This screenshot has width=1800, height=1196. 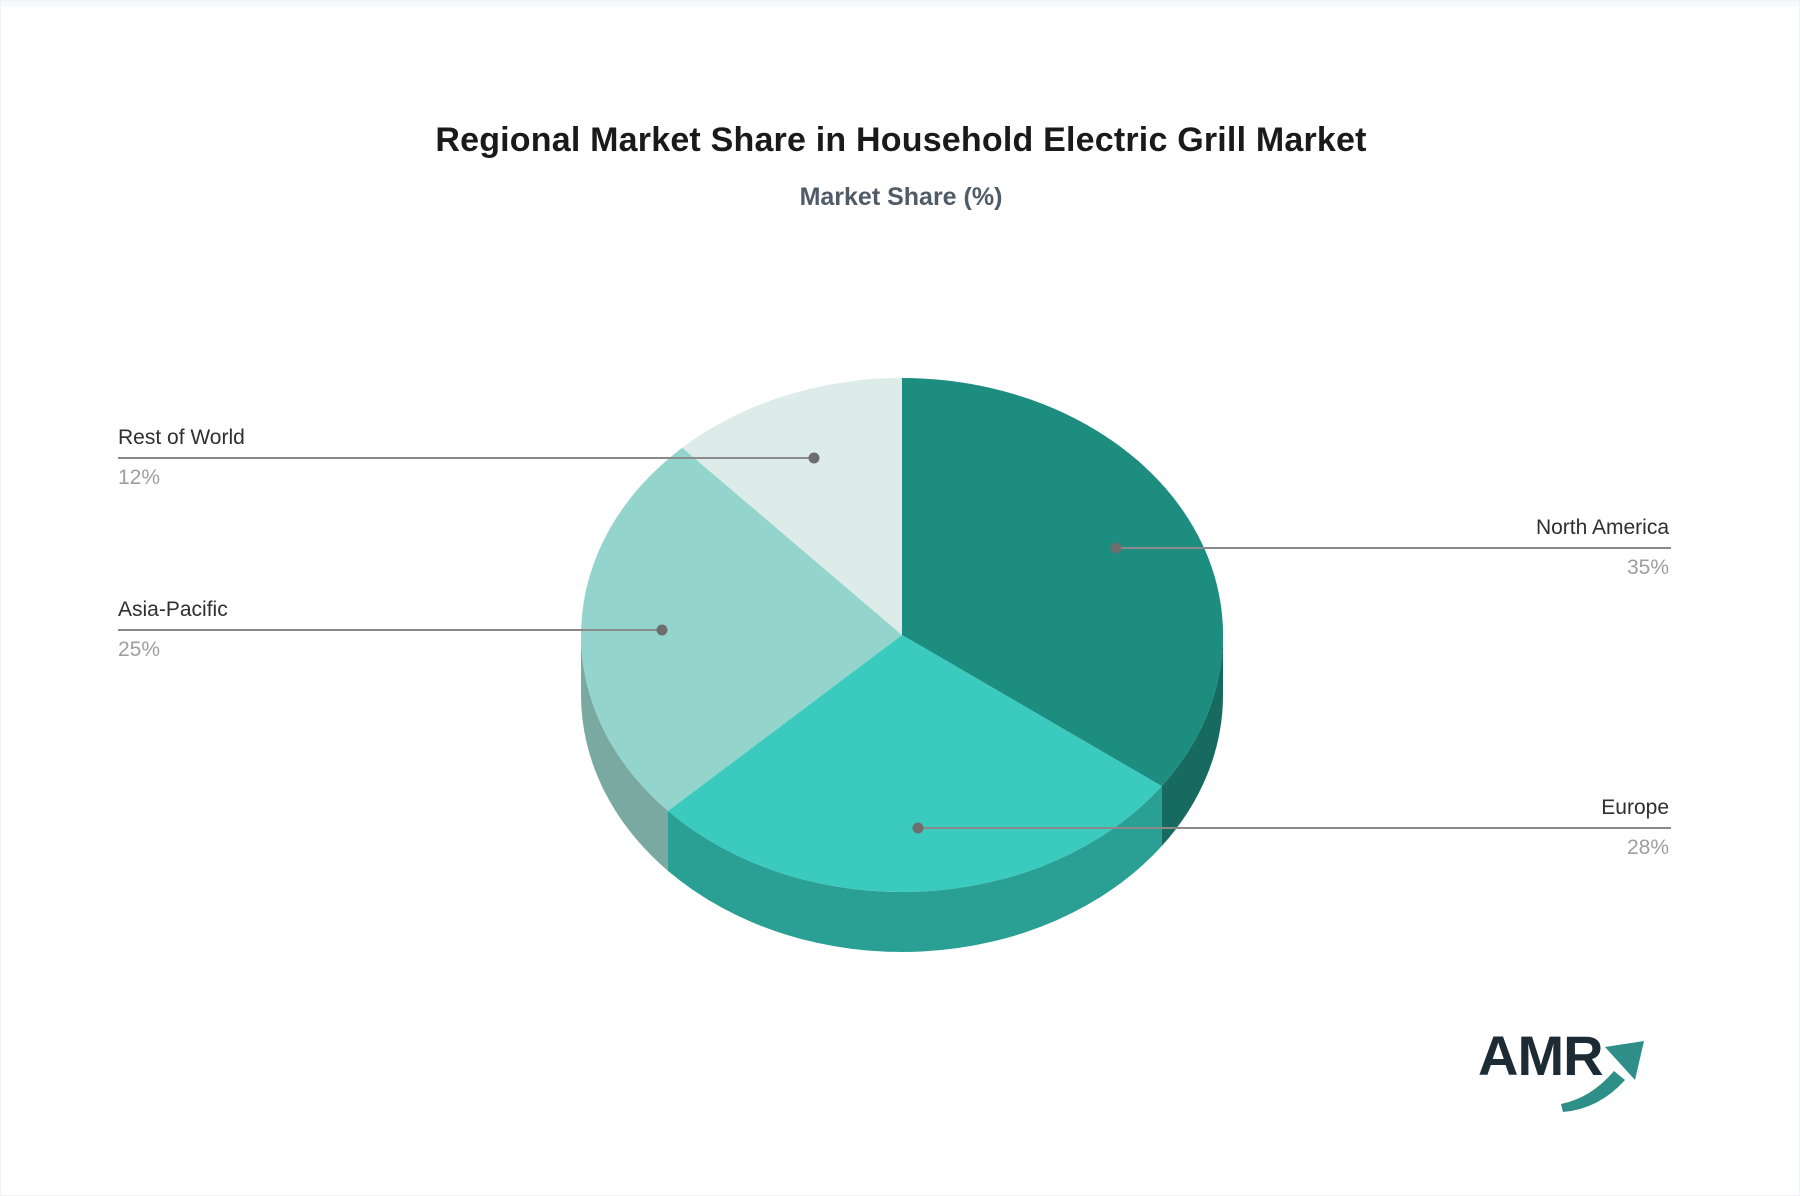 I want to click on value-rest-of-world: 12%, so click(x=139, y=477).